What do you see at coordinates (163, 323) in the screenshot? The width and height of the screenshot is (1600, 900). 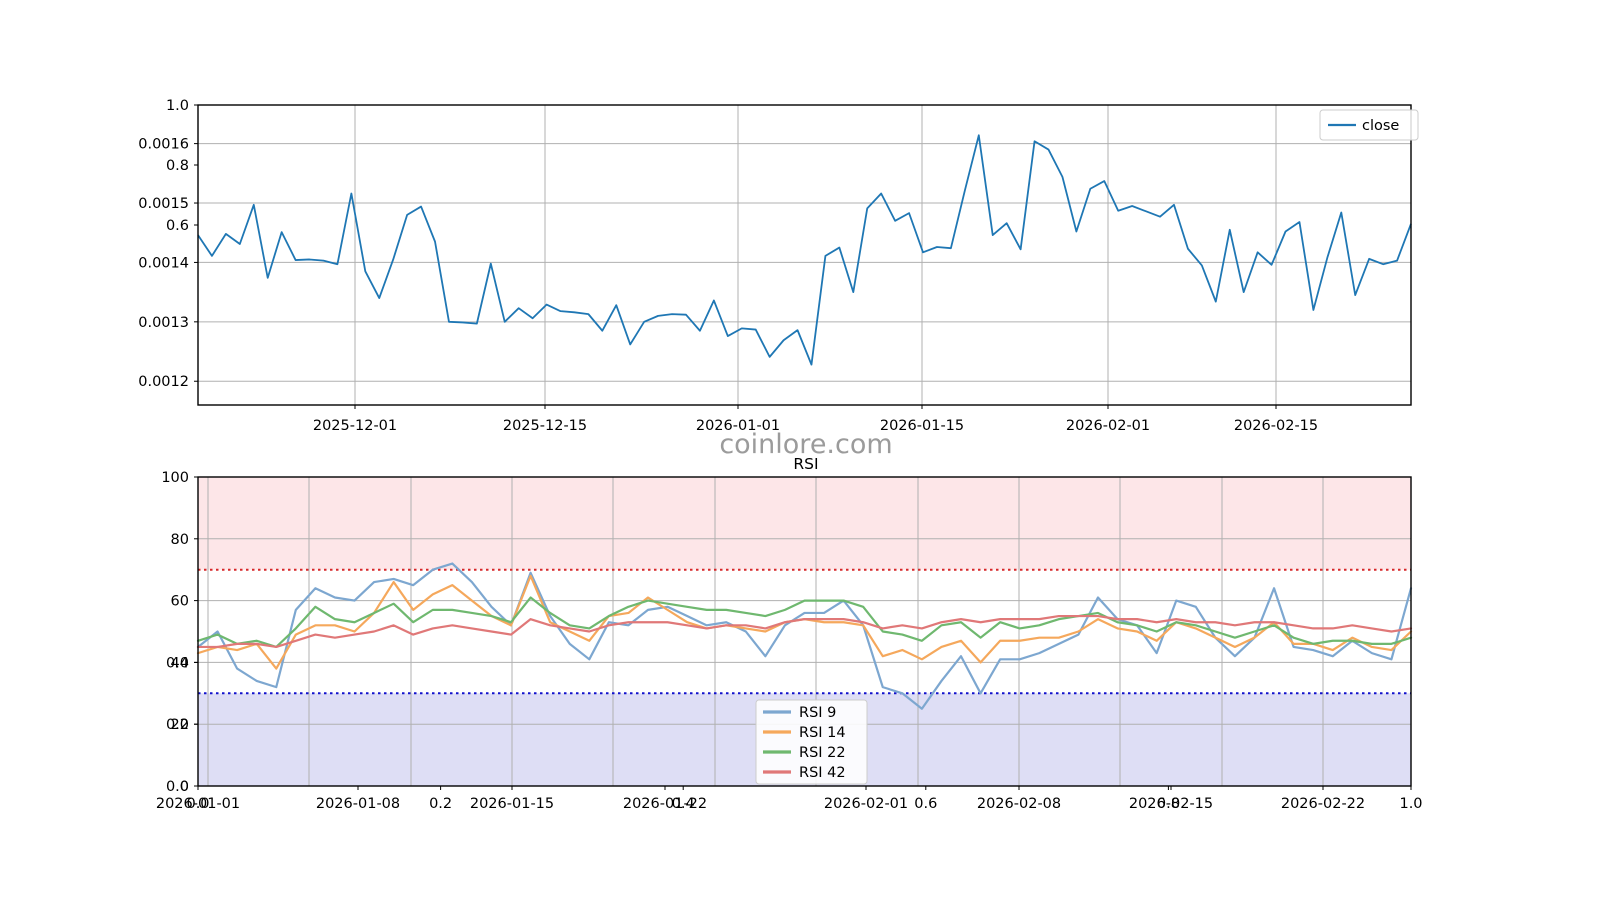 I see `price-ytick-label: 0.0013` at bounding box center [163, 323].